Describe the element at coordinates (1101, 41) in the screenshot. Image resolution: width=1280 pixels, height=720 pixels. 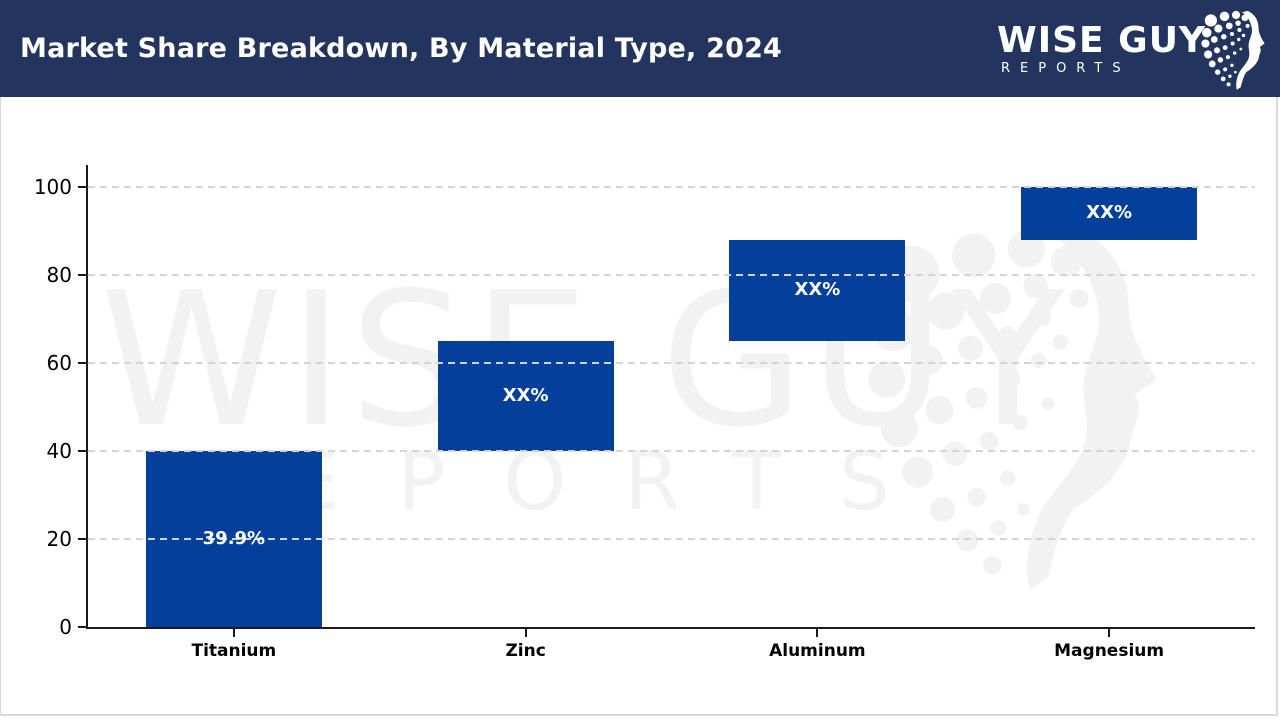
I see `logo-wordmark: WISE GUY` at that location.